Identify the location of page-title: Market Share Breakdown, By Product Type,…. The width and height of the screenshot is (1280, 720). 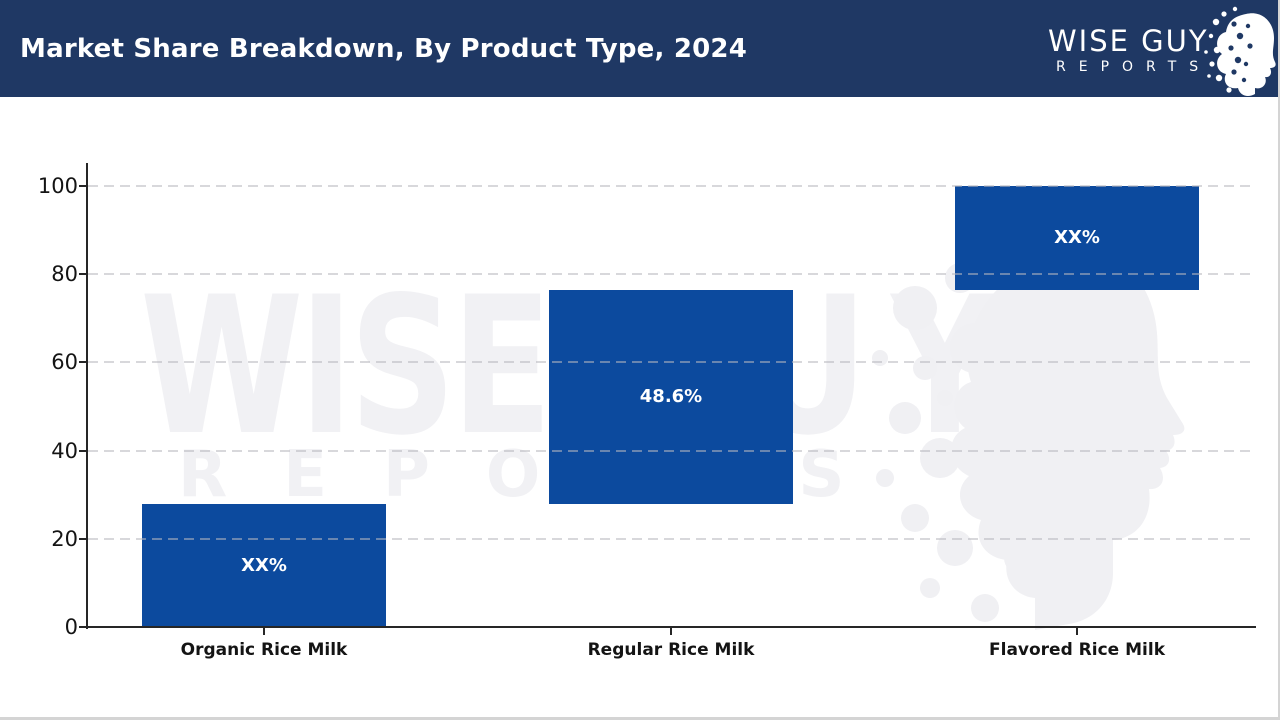
(383, 48).